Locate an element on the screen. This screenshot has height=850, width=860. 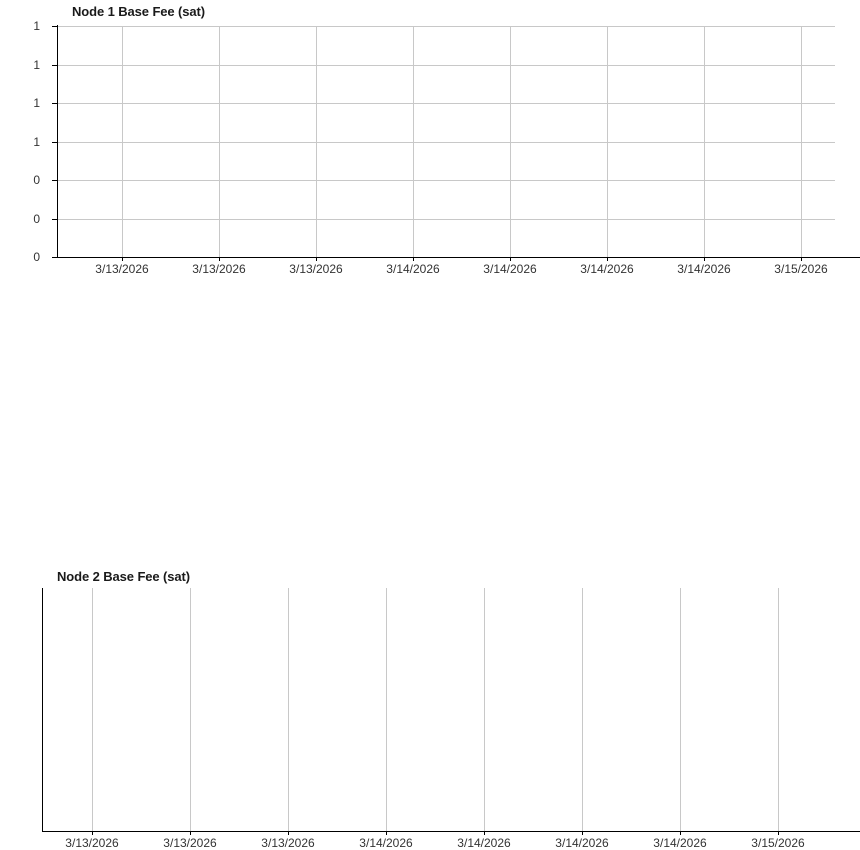
chart-title-node-1: Node 1 Base Fee (sat) is located at coordinates (139, 11).